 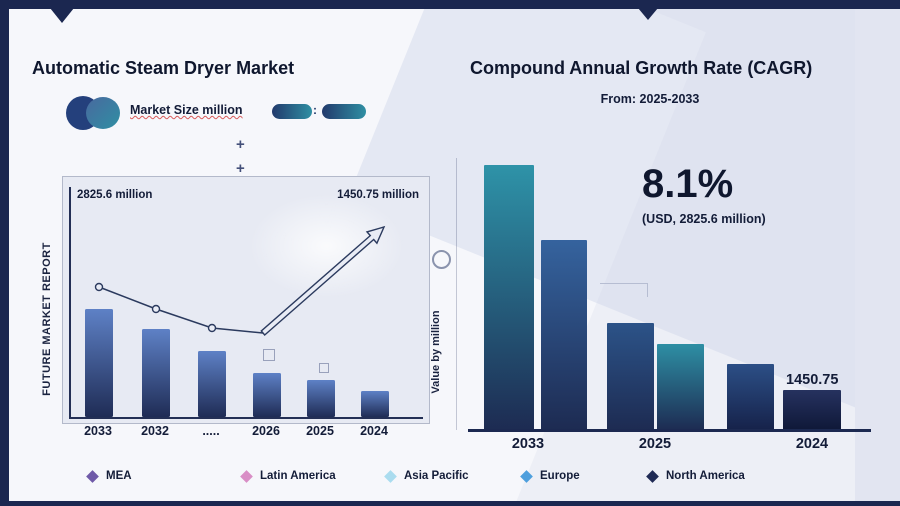 What do you see at coordinates (119, 476) in the screenshot?
I see `legend-label: MEA` at bounding box center [119, 476].